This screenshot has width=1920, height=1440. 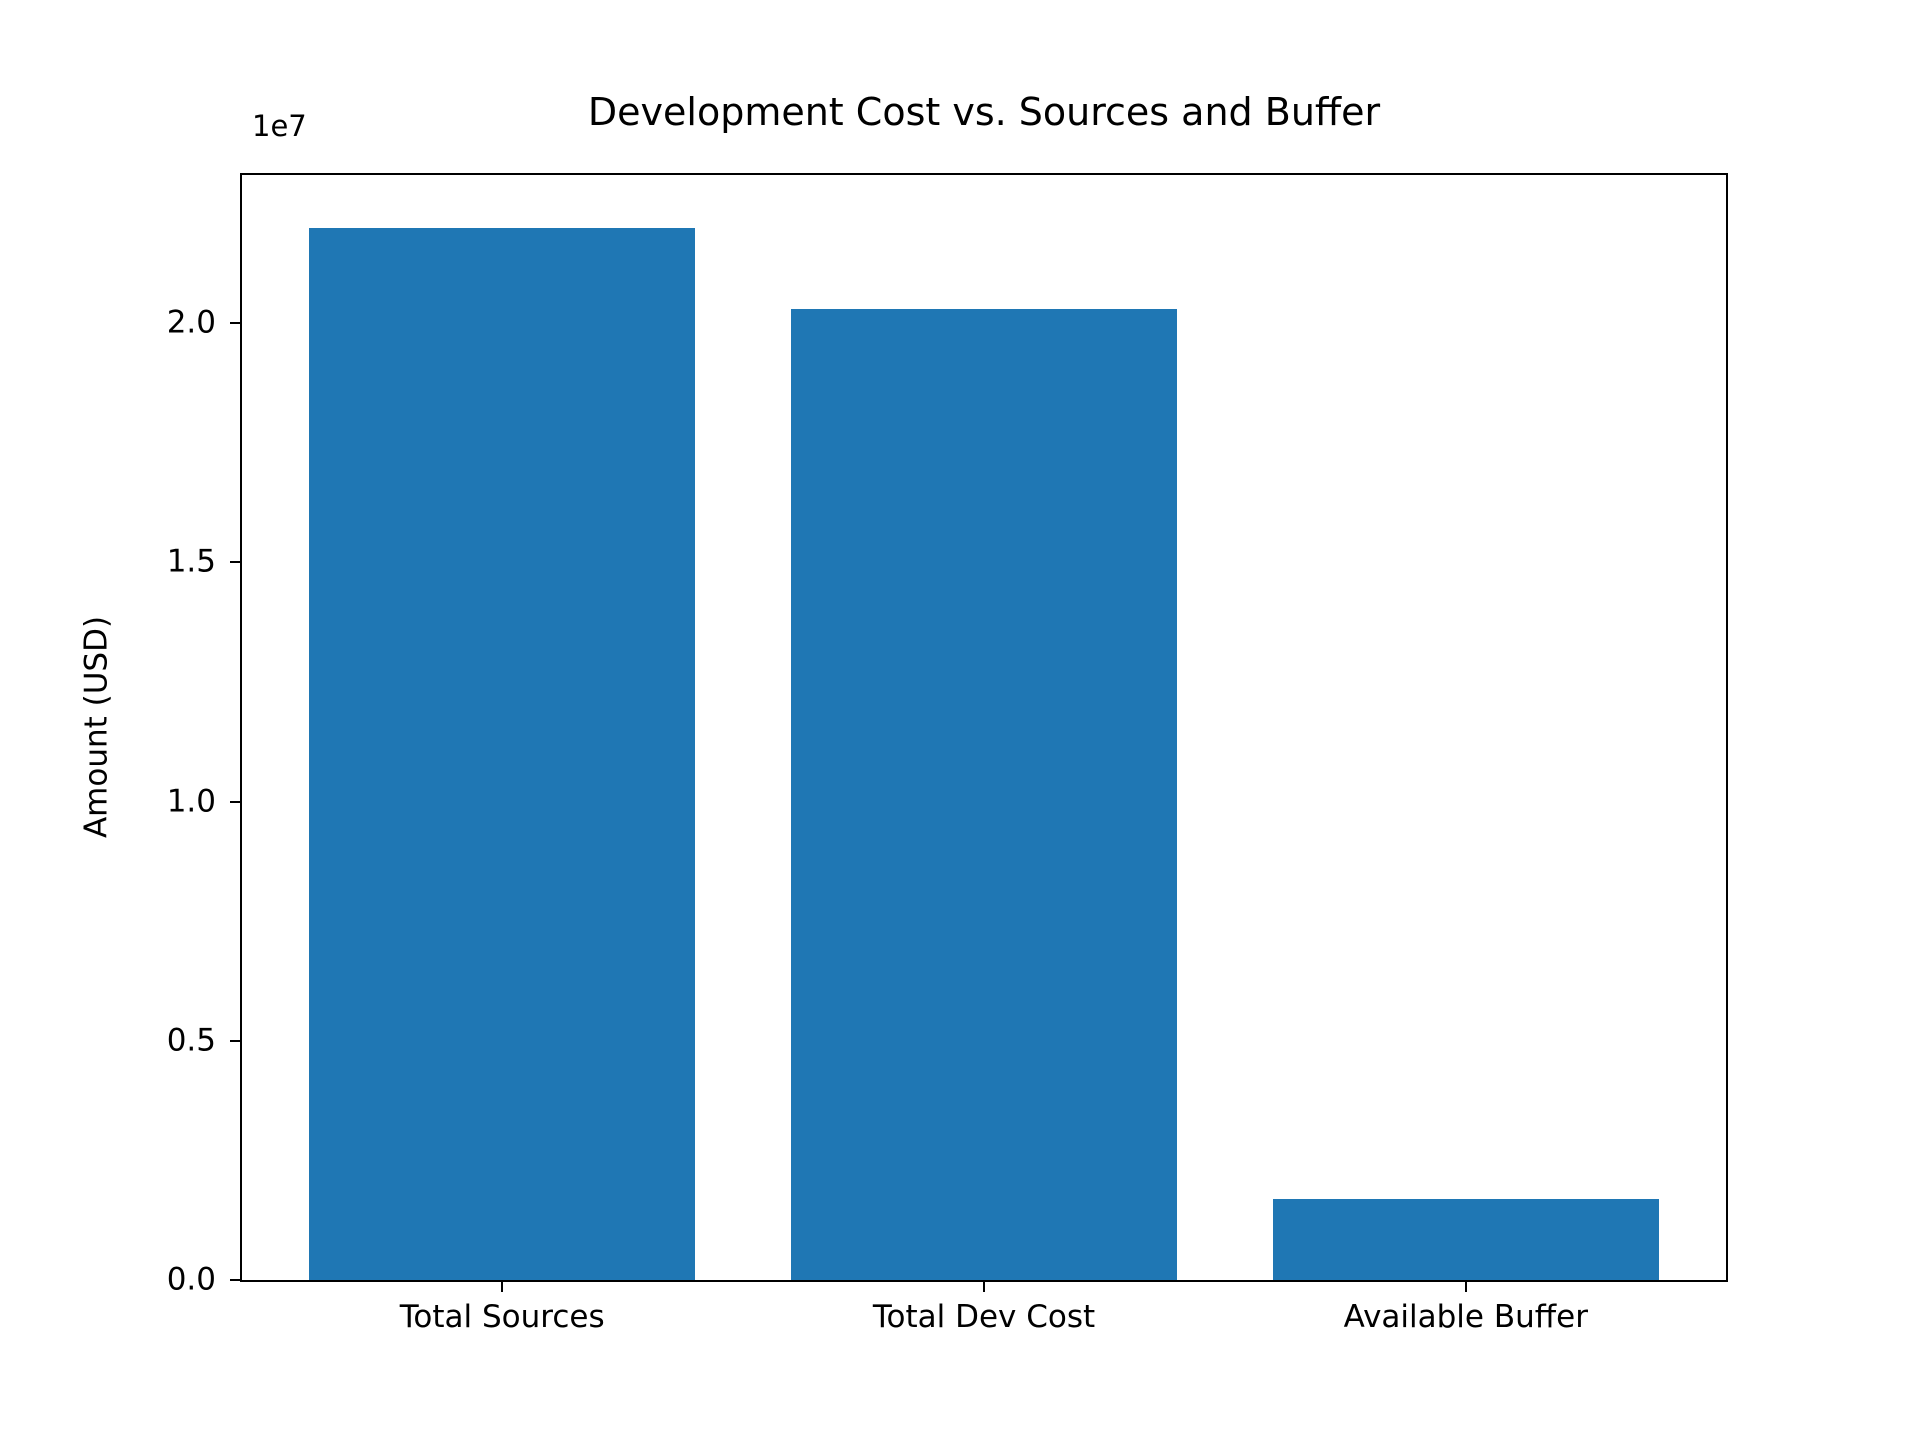 I want to click on x-tick-label-available-buffer: Available Buffer, so click(x=1465, y=1317).